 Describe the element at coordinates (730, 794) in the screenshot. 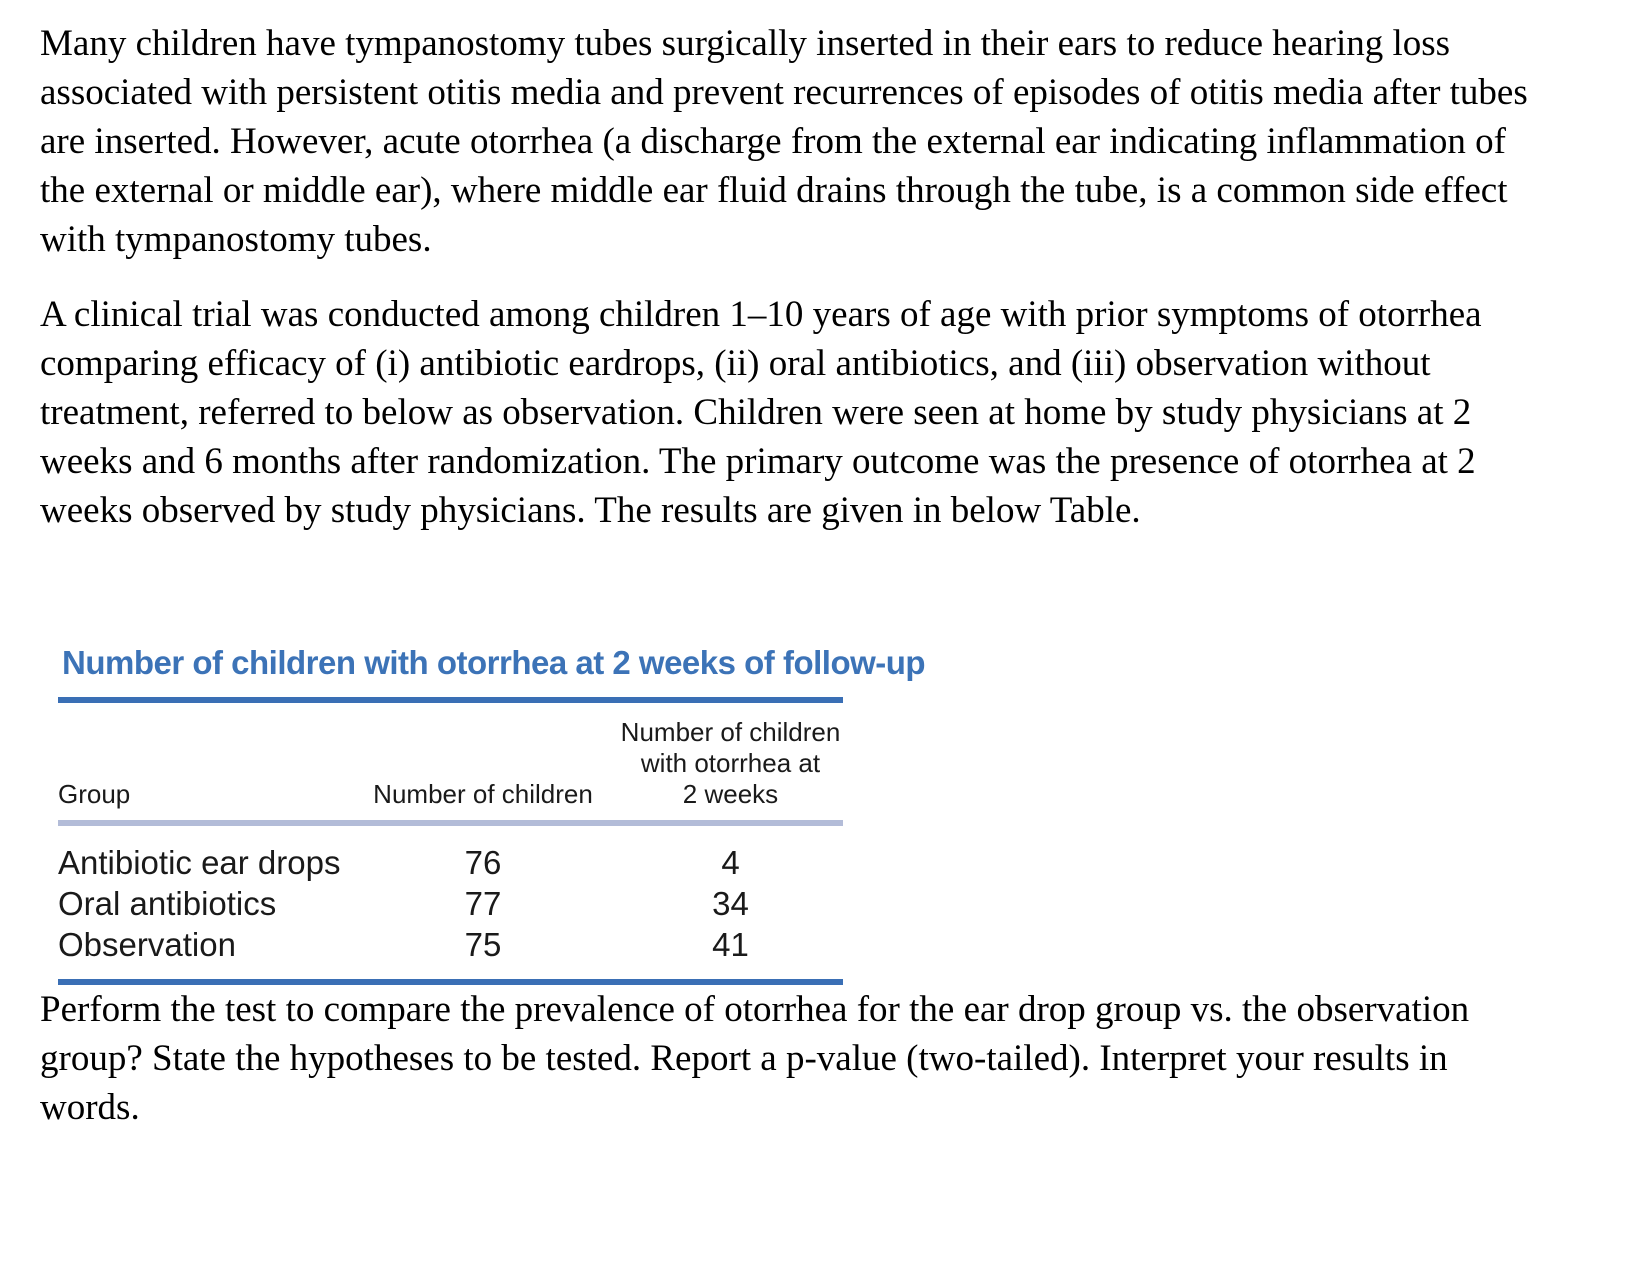

I see `column-header-otorrhea-line-3: 2 weeks` at that location.